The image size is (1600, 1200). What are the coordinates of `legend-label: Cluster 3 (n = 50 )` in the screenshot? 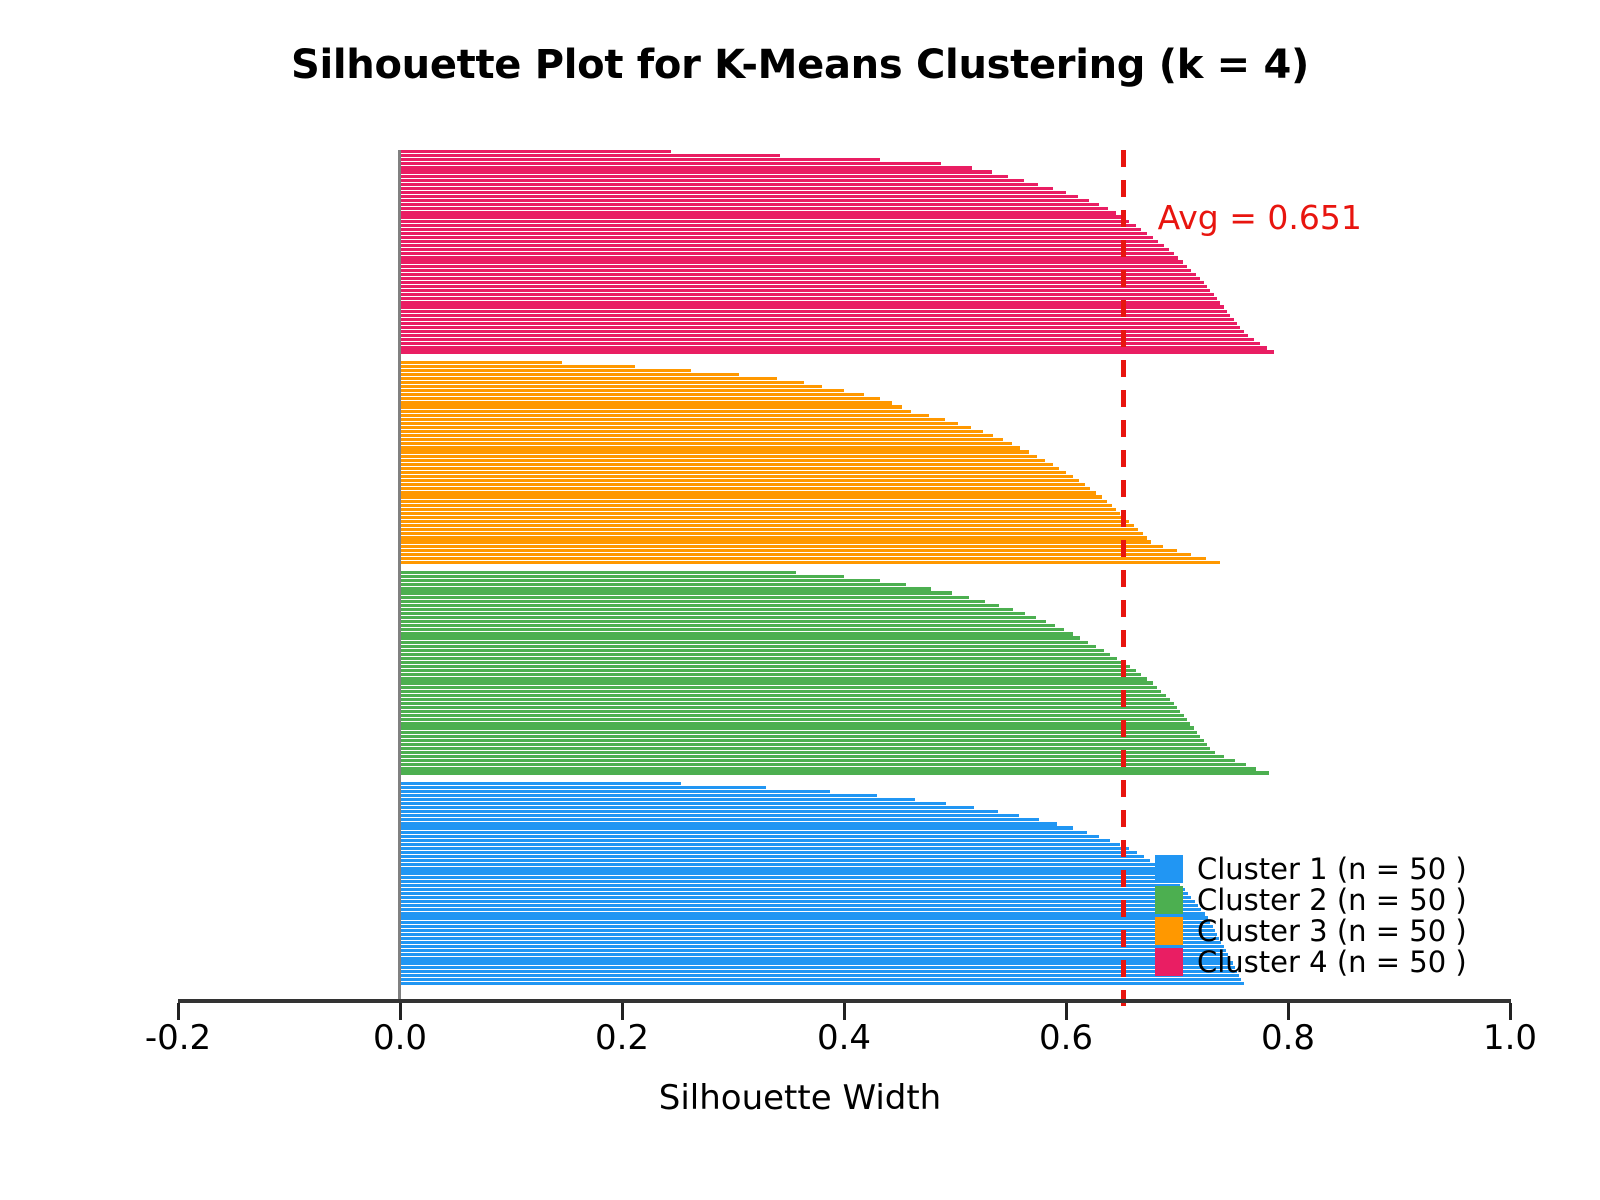 It's located at (1332, 930).